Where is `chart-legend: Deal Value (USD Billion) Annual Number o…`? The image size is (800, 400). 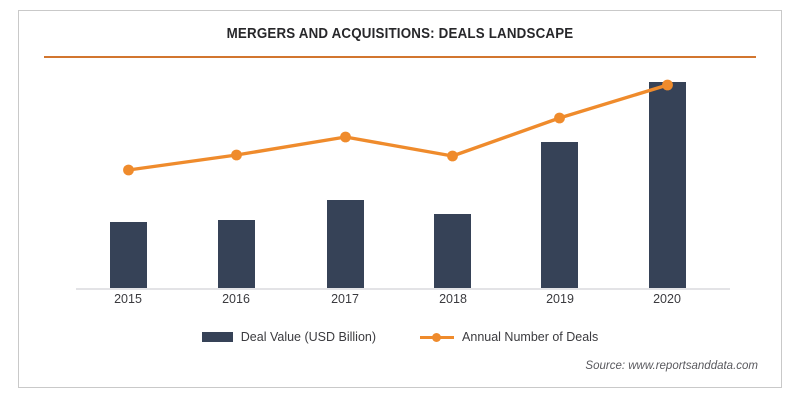 chart-legend: Deal Value (USD Billion) Annual Number o… is located at coordinates (400, 337).